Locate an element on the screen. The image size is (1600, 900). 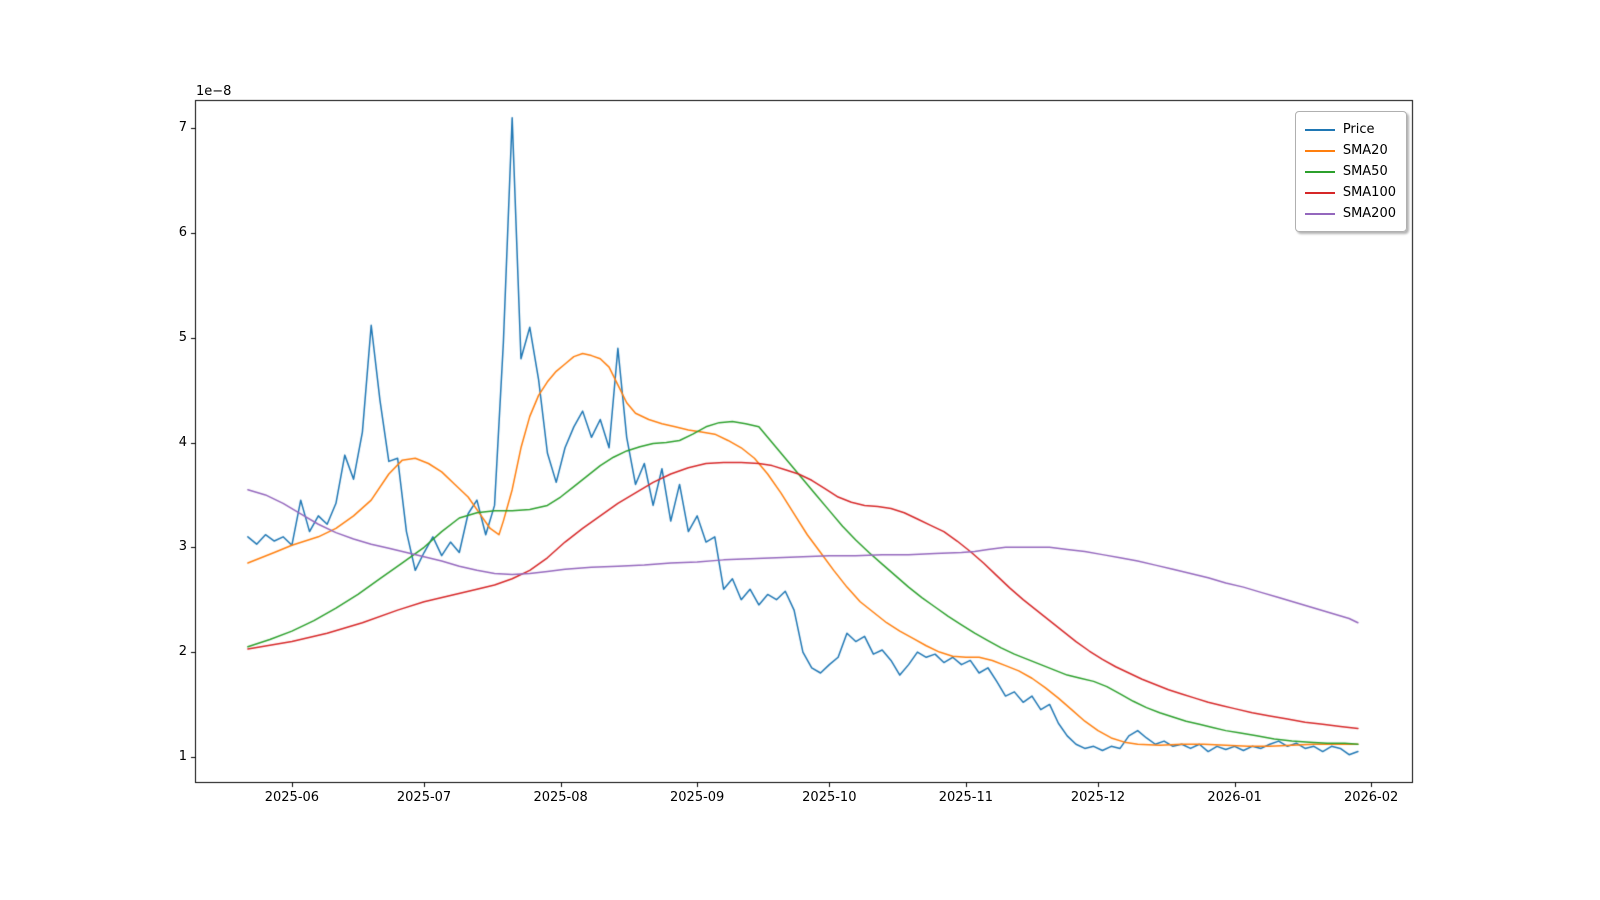
legend-entry: SMA20 is located at coordinates (1350, 150).